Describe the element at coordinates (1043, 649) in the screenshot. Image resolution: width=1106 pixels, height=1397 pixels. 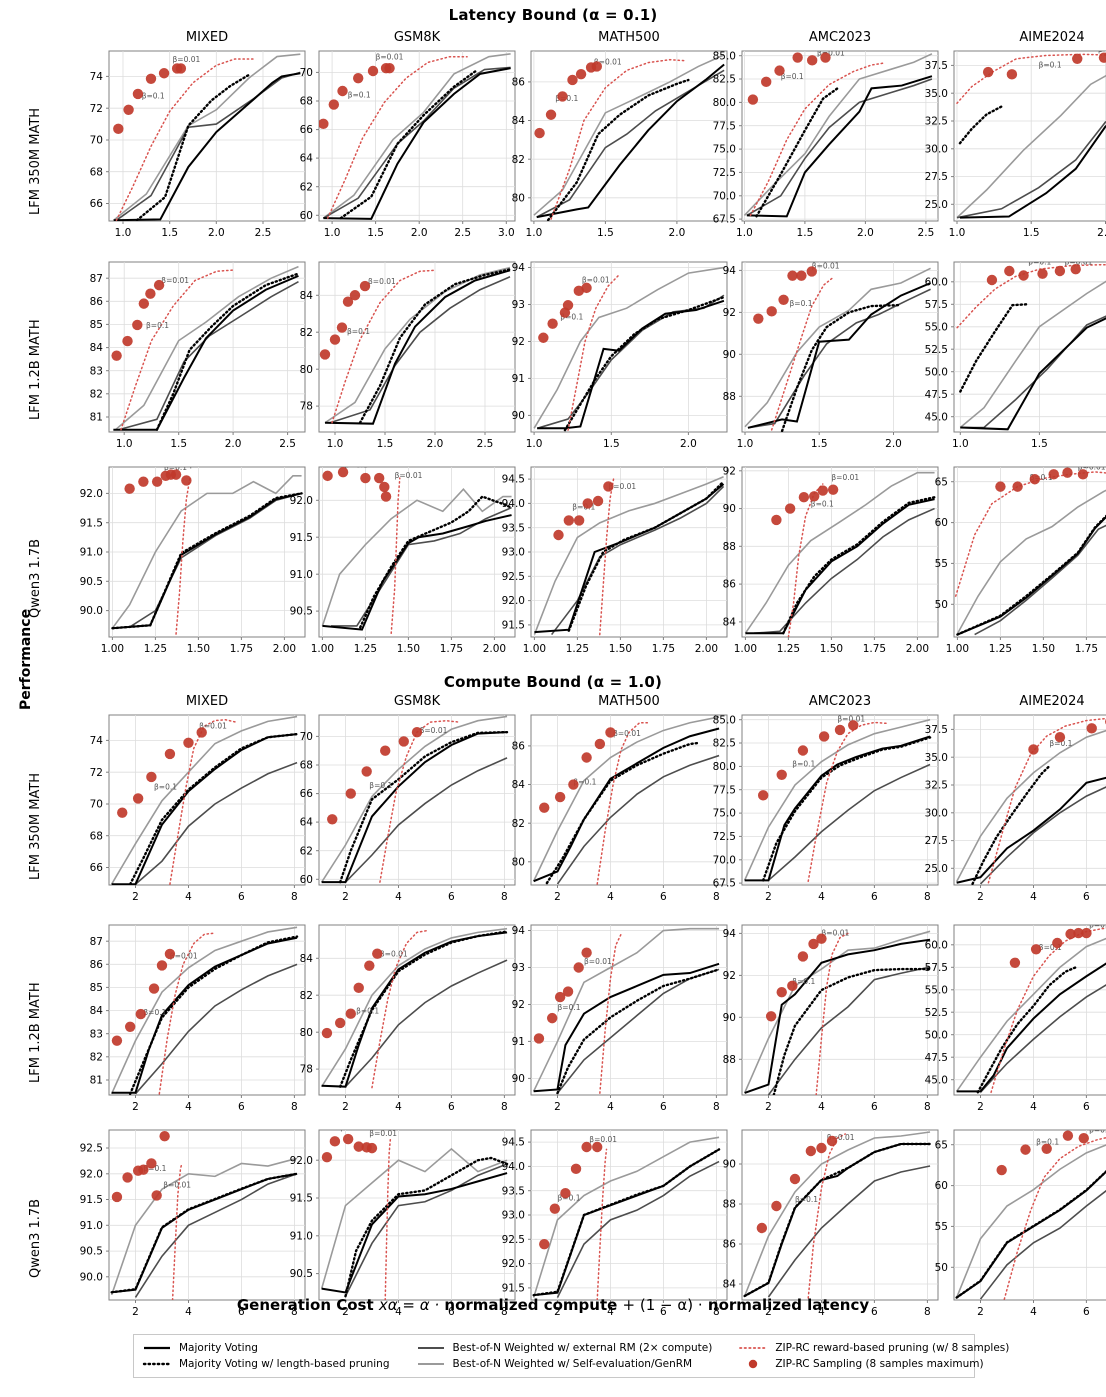
I see `svg-text: 1.50` at that location.